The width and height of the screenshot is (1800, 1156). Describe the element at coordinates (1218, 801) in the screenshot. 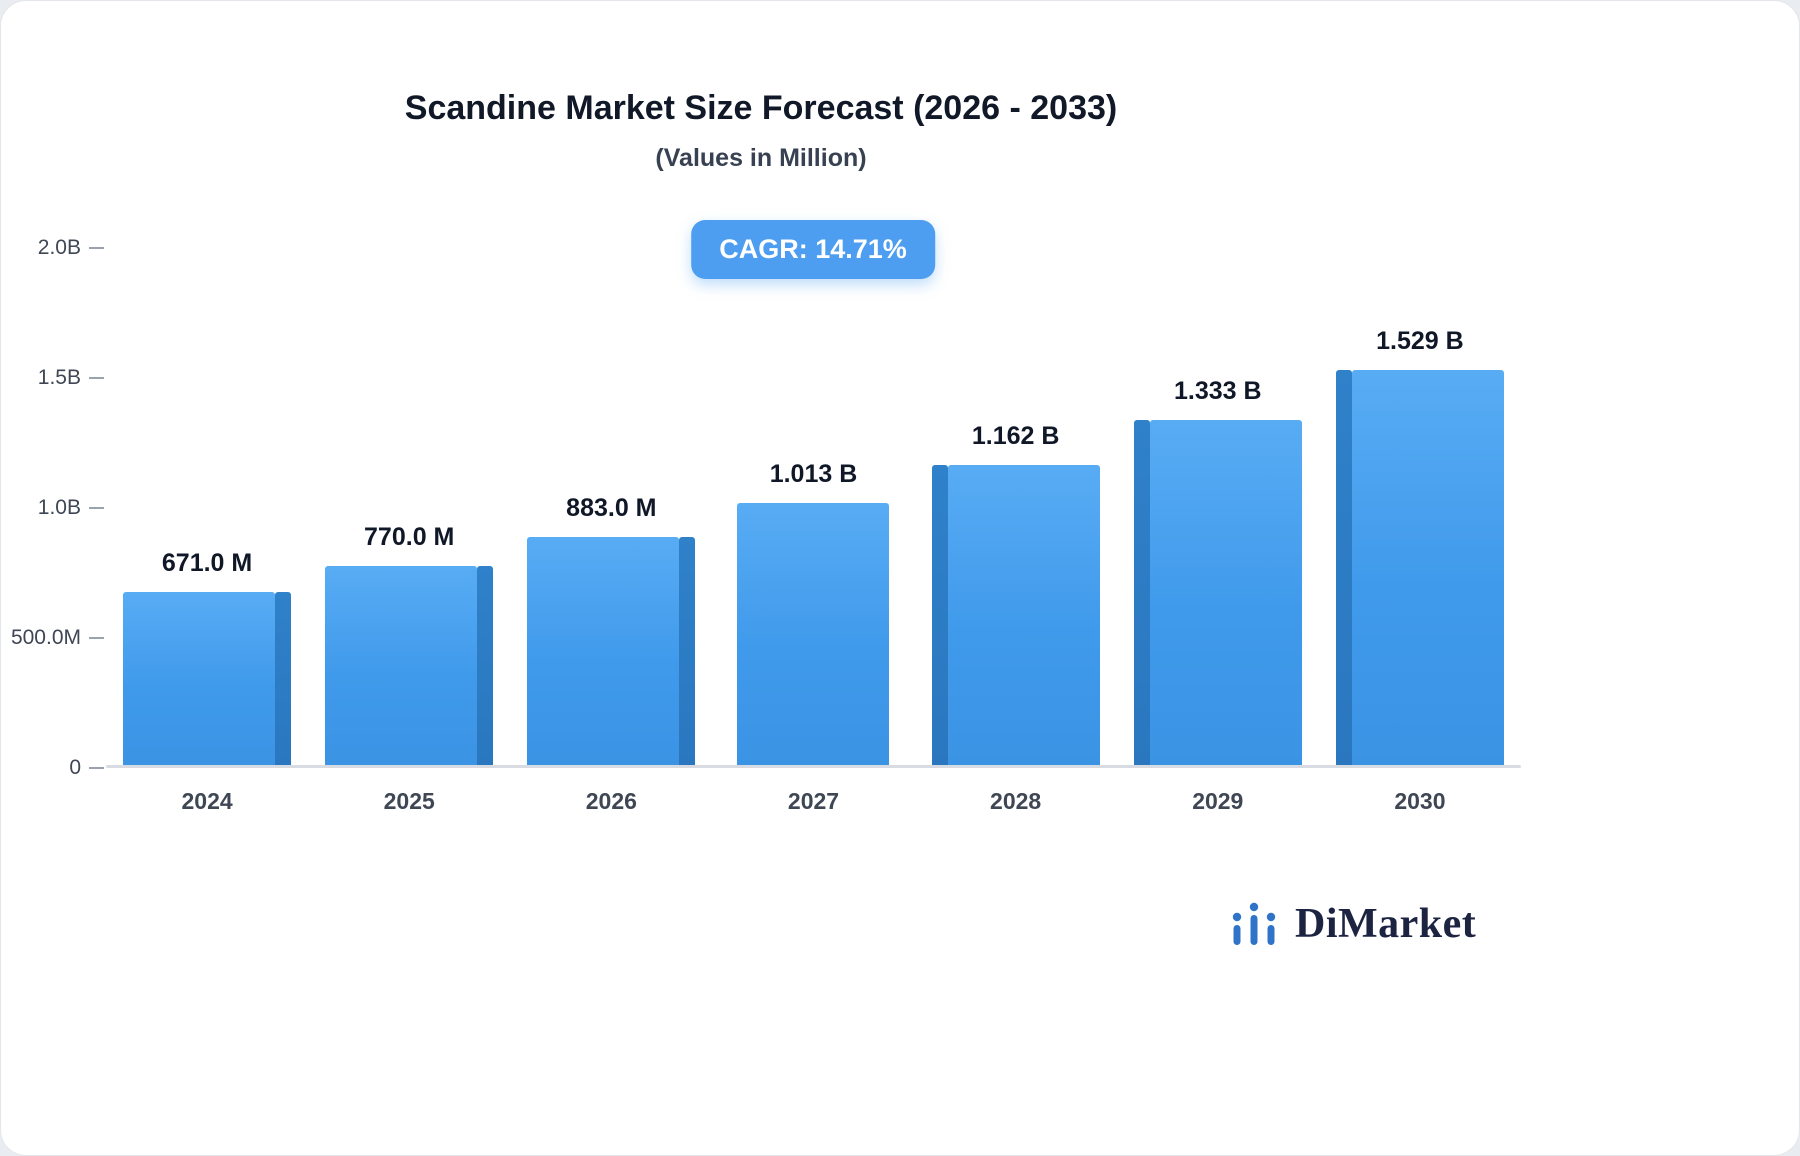

I see `x-axis-label: 2029` at that location.